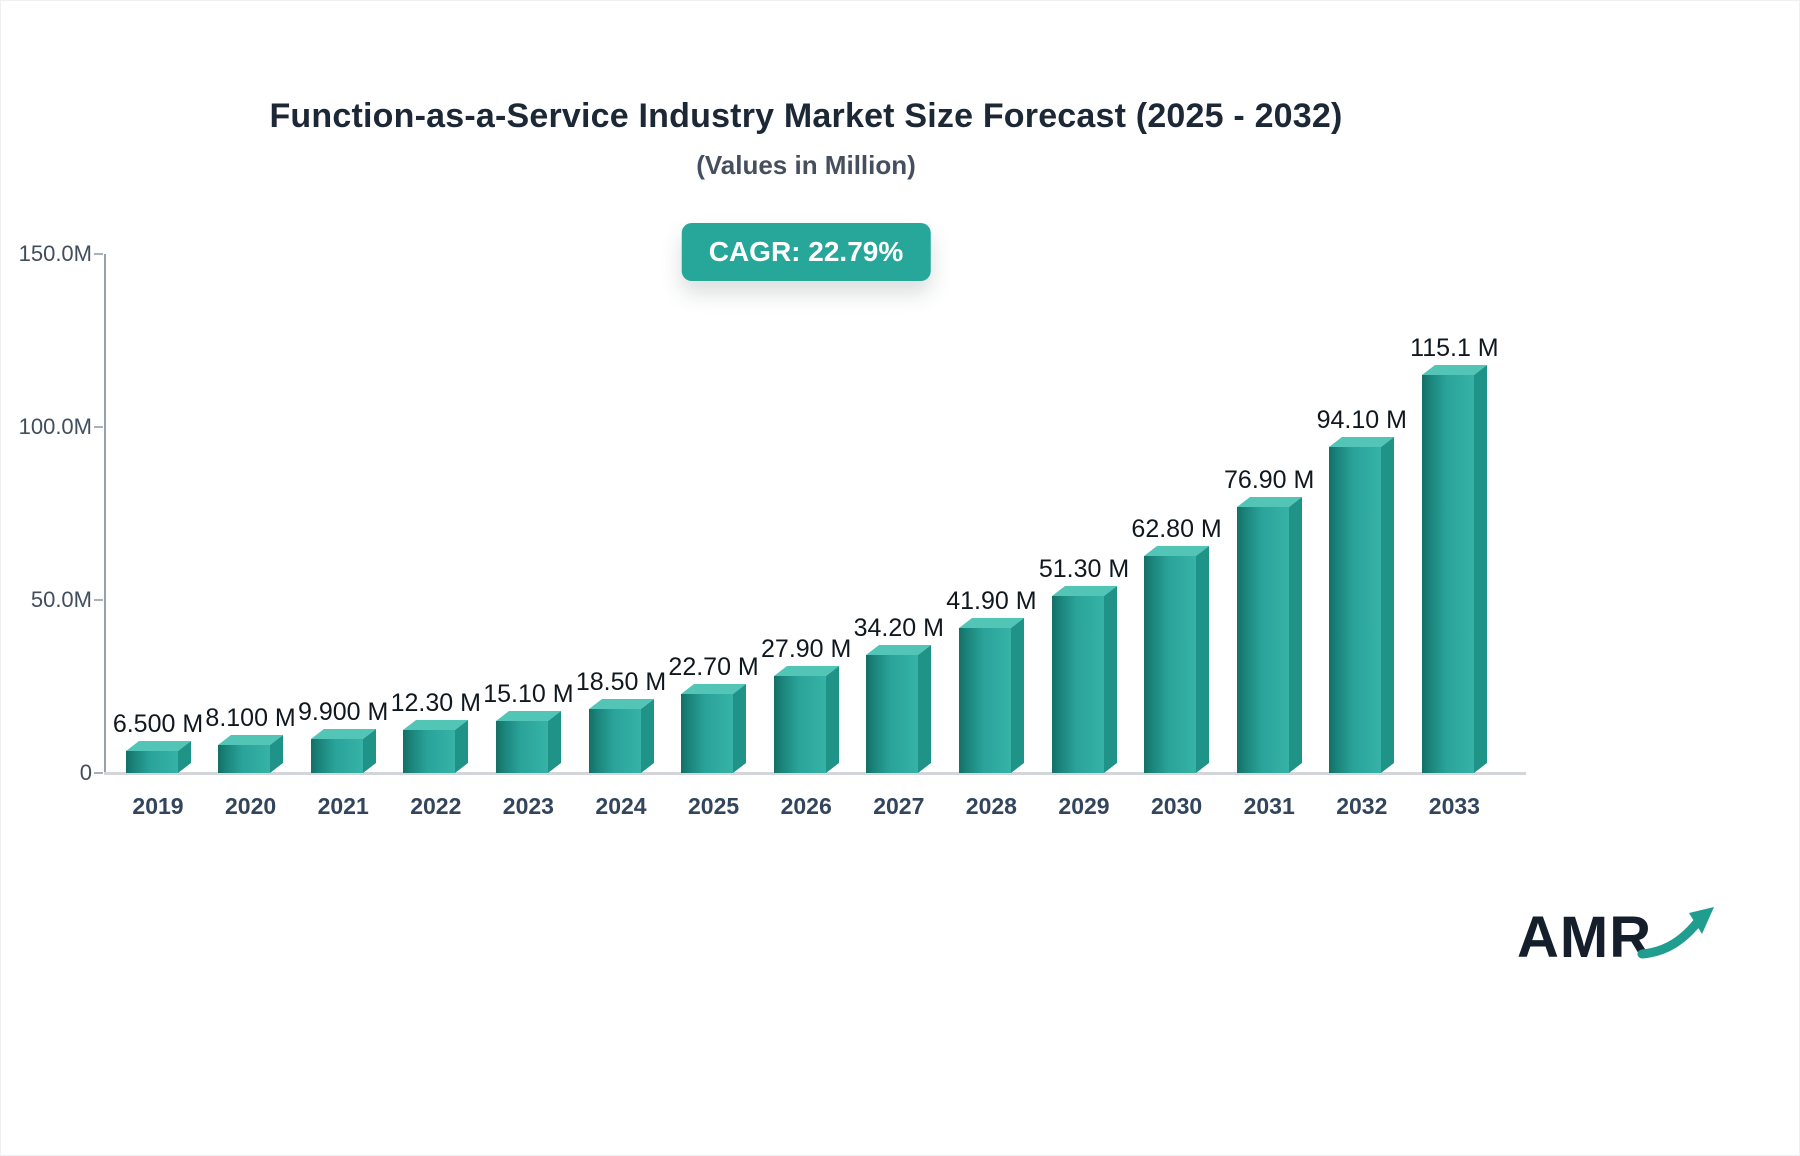 The height and width of the screenshot is (1156, 1800). I want to click on x-axis-label: 2021, so click(343, 806).